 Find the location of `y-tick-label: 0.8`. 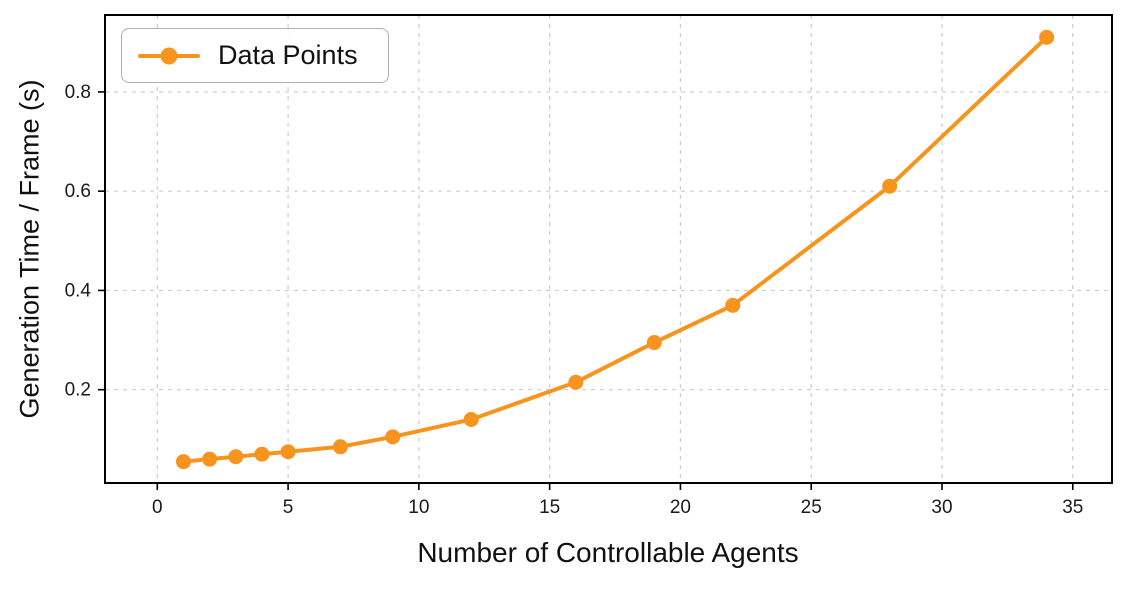

y-tick-label: 0.8 is located at coordinates (78, 92).